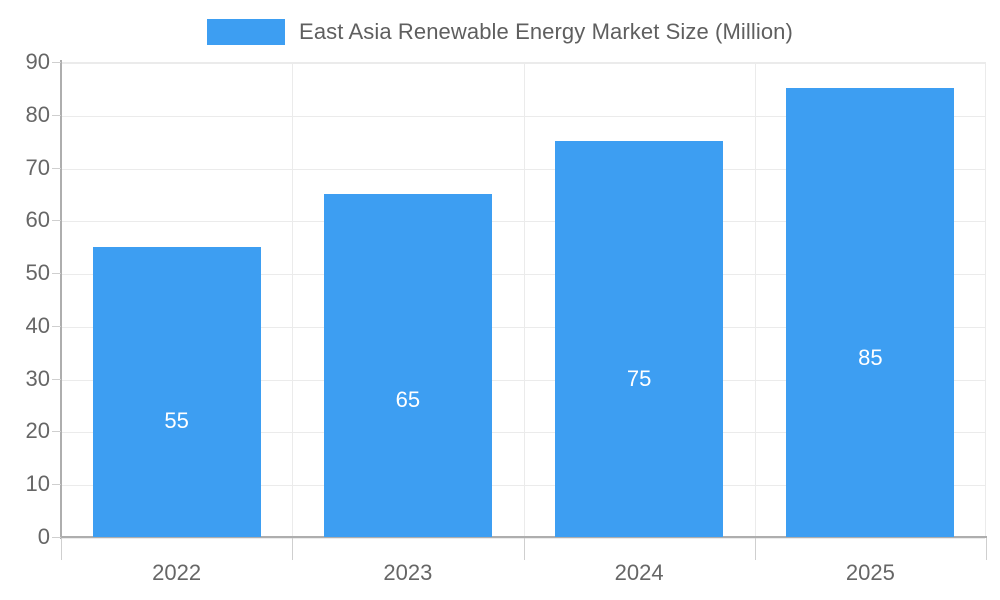  I want to click on bar-2022: 55, so click(176, 391).